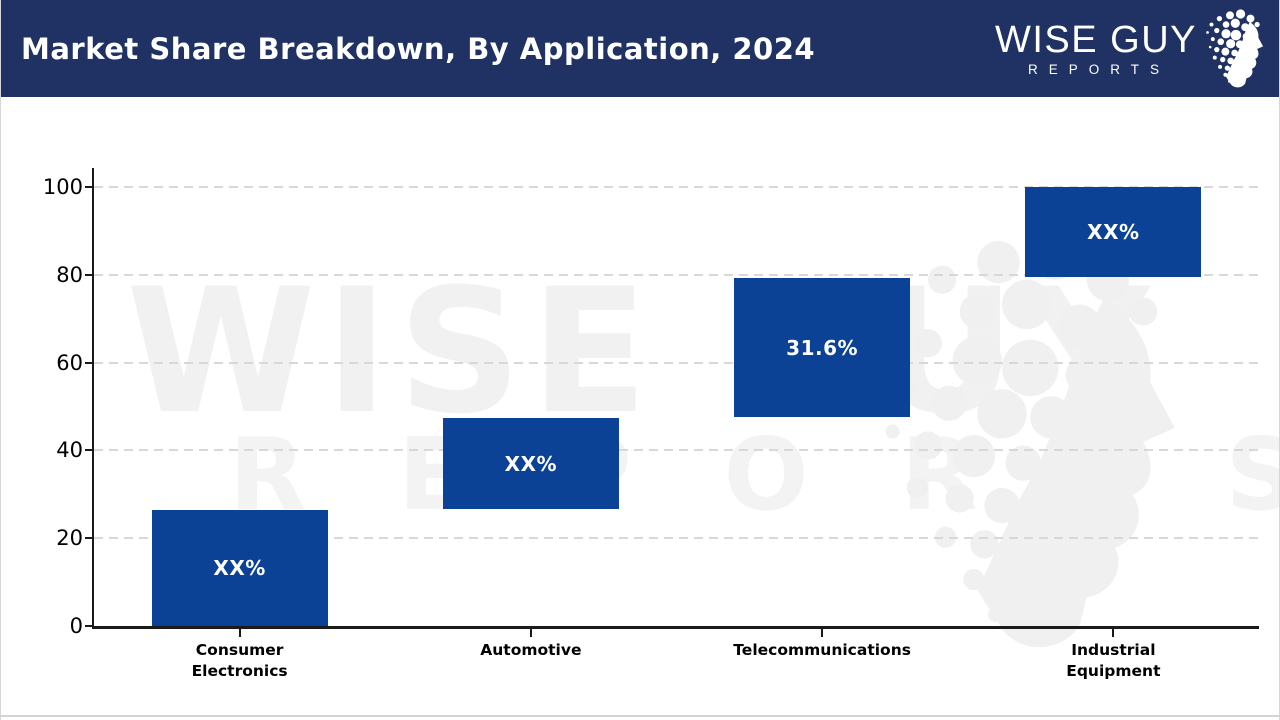  Describe the element at coordinates (239, 660) in the screenshot. I see `x-axis-label: Consumer Electronics` at that location.